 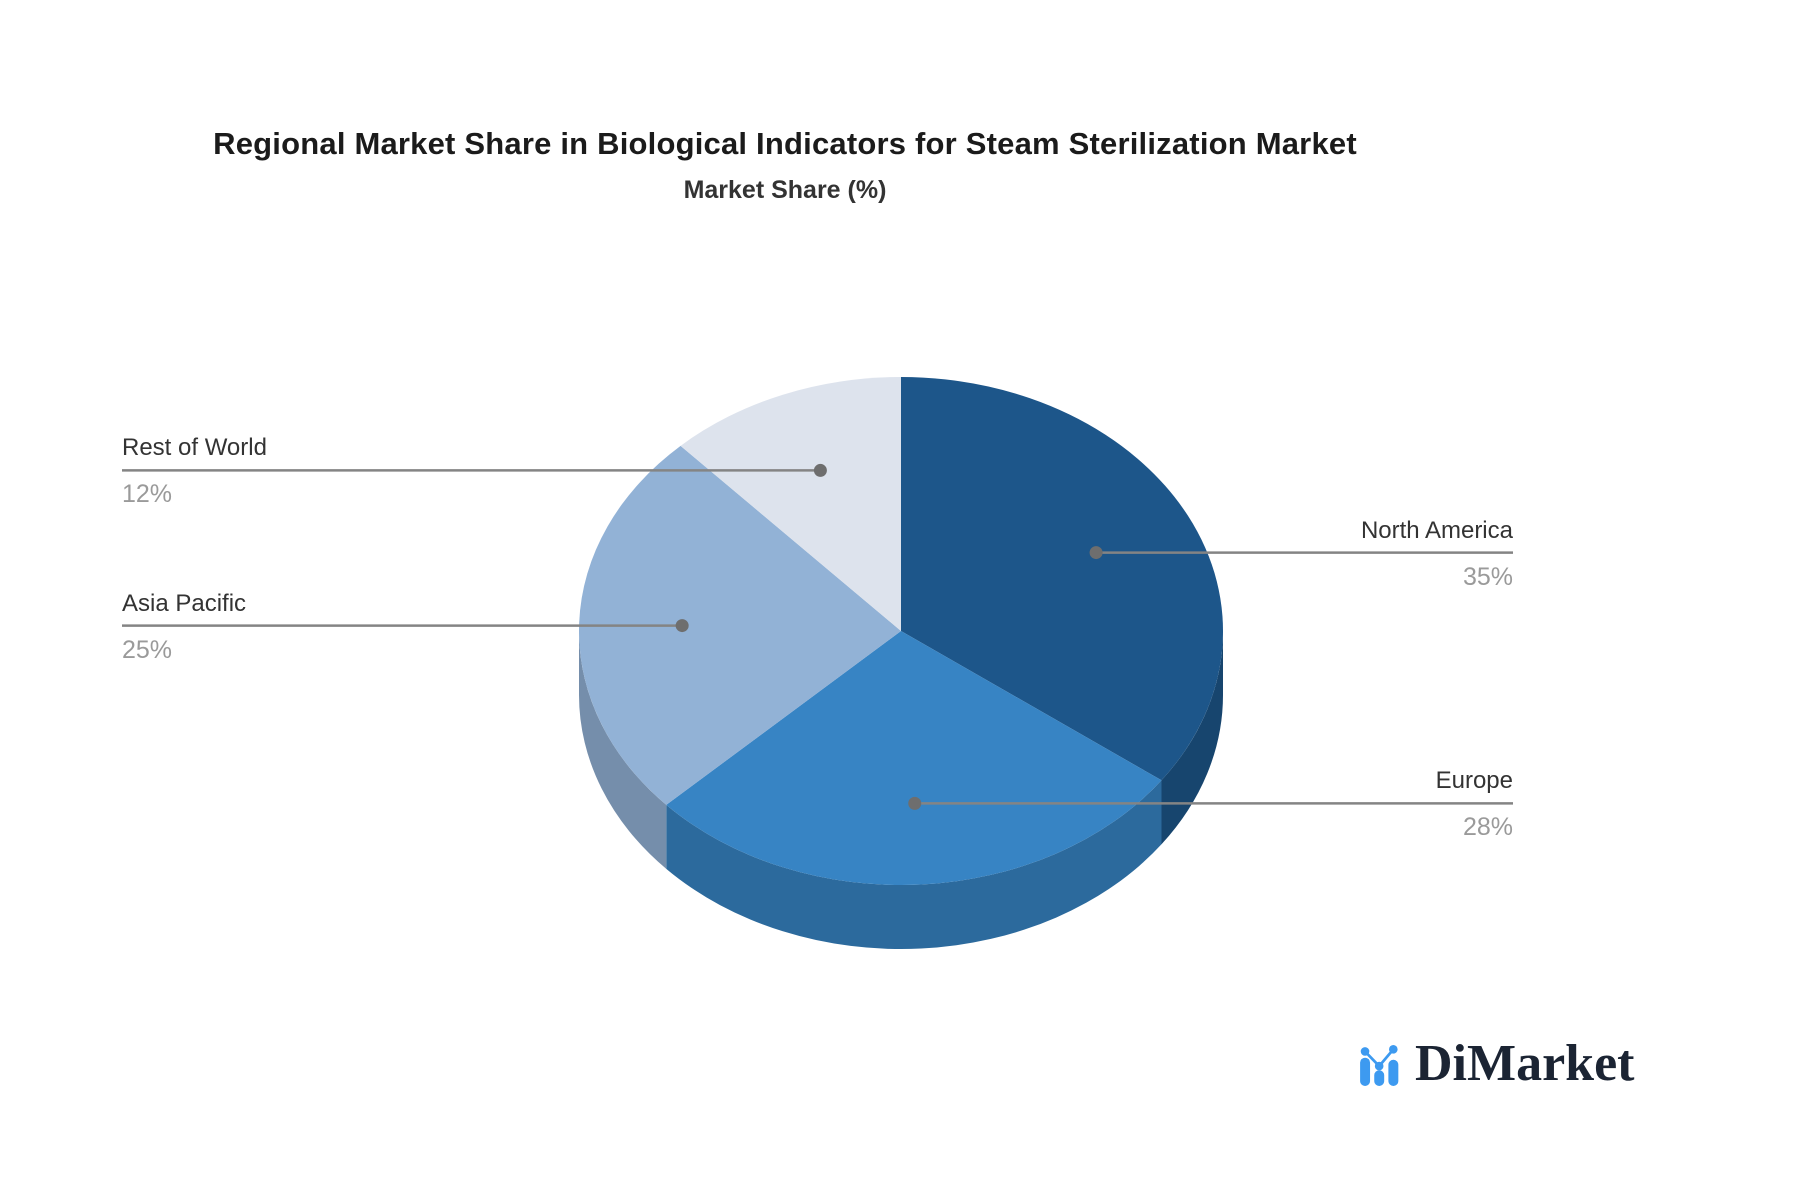 What do you see at coordinates (790, 504) in the screenshot?
I see `pie-slice-rest-of-world` at bounding box center [790, 504].